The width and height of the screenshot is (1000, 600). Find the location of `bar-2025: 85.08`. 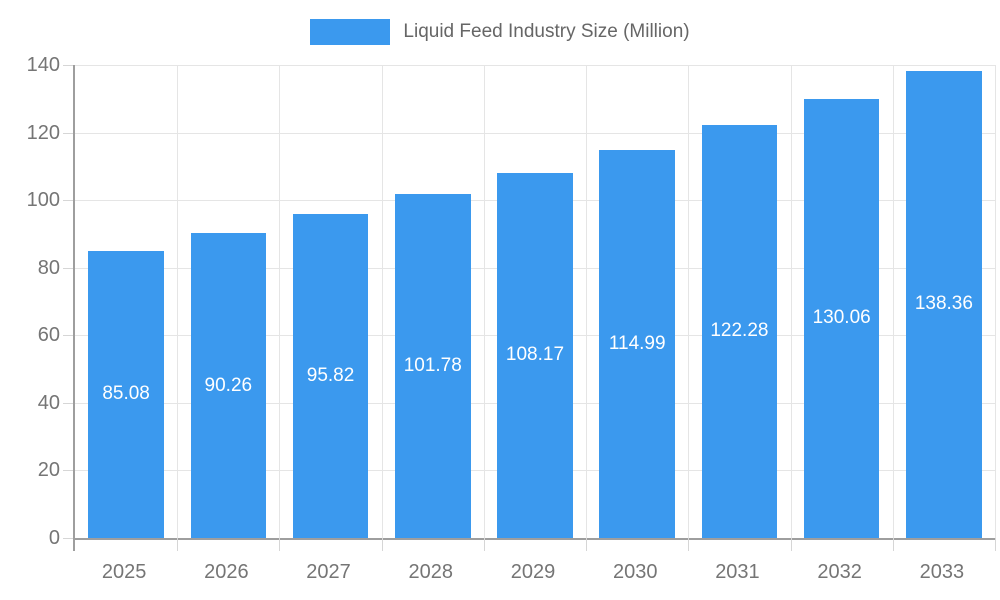

bar-2025: 85.08 is located at coordinates (126, 394).